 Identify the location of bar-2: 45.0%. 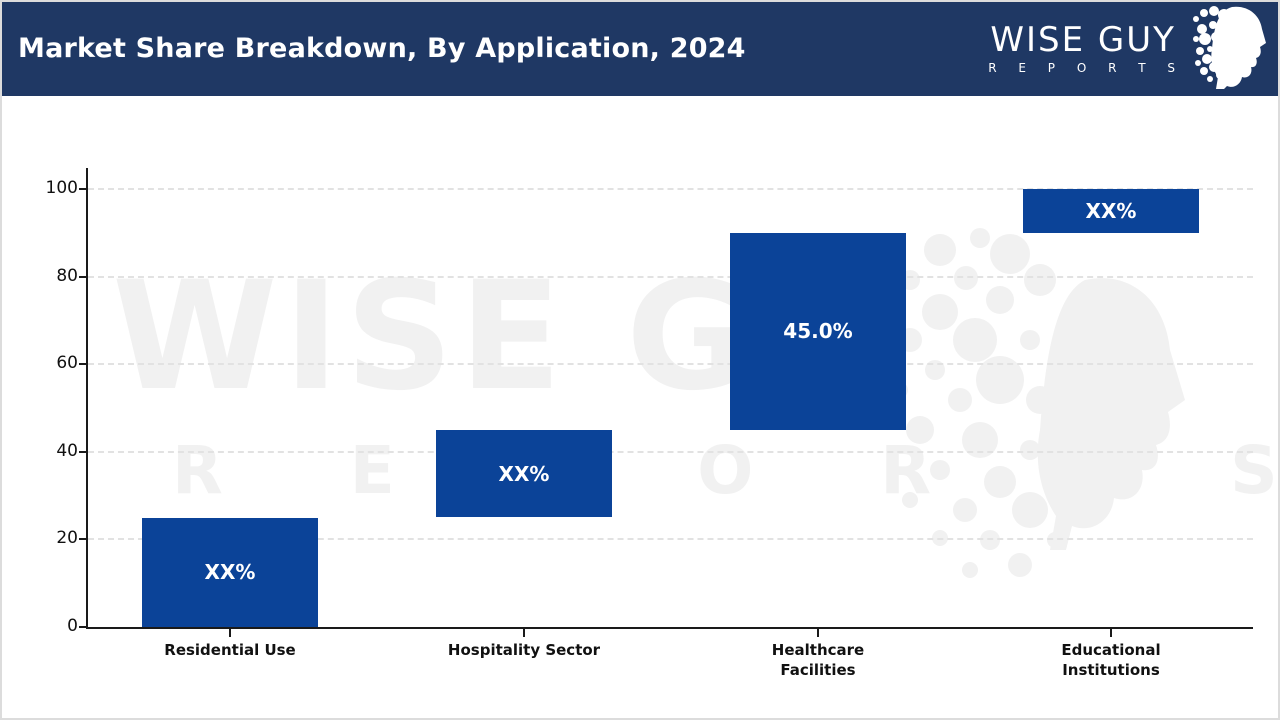
(818, 331).